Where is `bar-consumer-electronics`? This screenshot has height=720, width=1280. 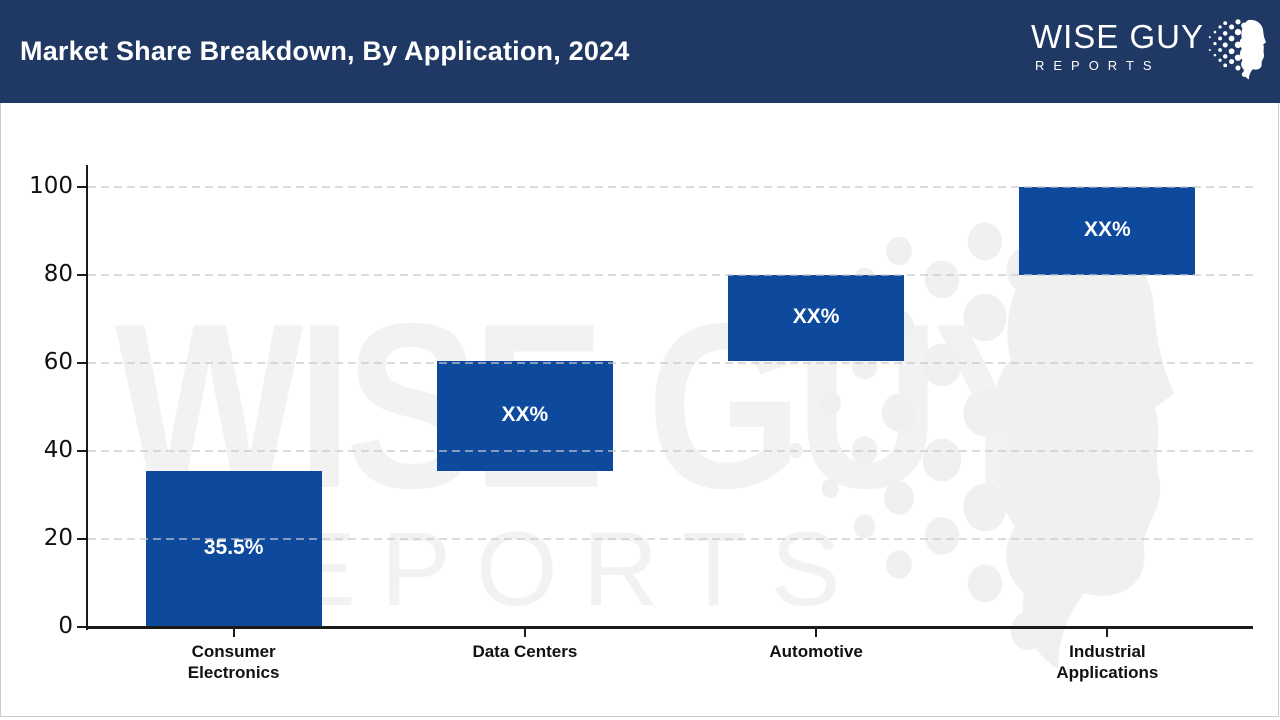 bar-consumer-electronics is located at coordinates (233, 548).